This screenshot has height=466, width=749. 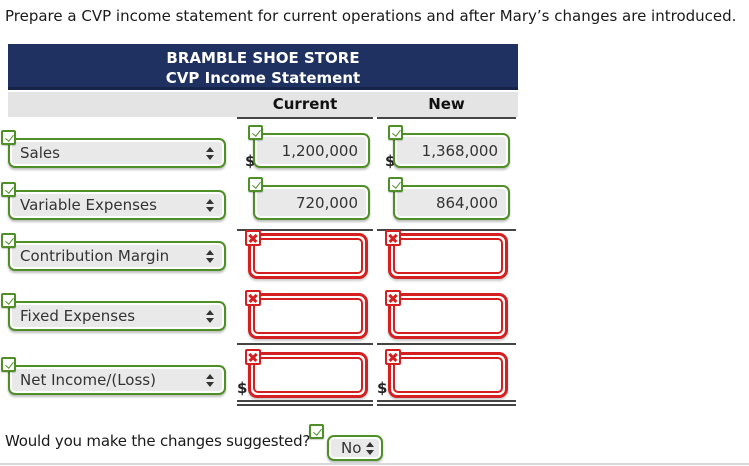 I want to click on question-text: Would you make the changes suggested?, so click(x=158, y=441).